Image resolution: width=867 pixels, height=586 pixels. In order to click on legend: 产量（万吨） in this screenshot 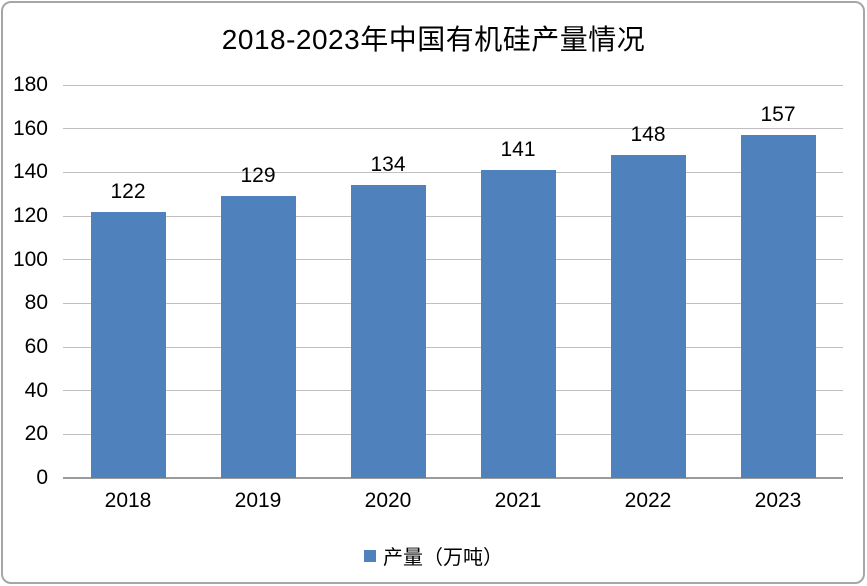, I will do `click(433, 555)`.